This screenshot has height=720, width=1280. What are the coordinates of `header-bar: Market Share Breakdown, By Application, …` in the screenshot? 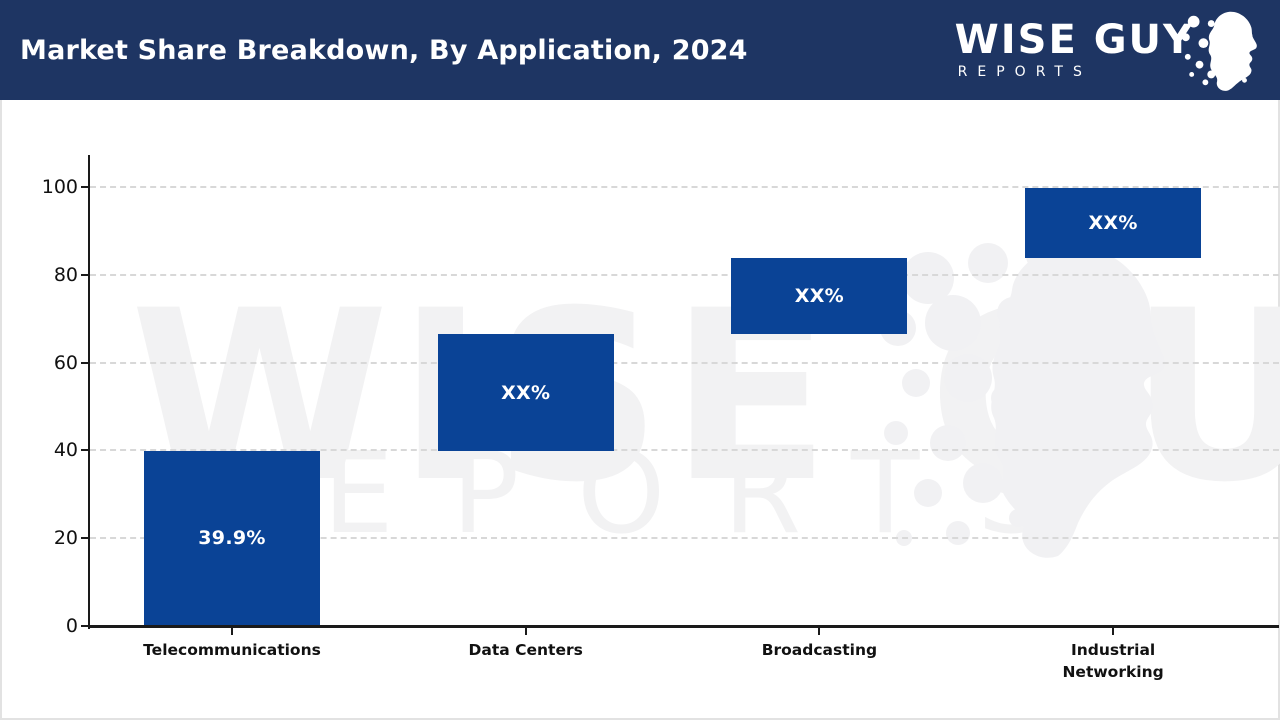 It's located at (640, 50).